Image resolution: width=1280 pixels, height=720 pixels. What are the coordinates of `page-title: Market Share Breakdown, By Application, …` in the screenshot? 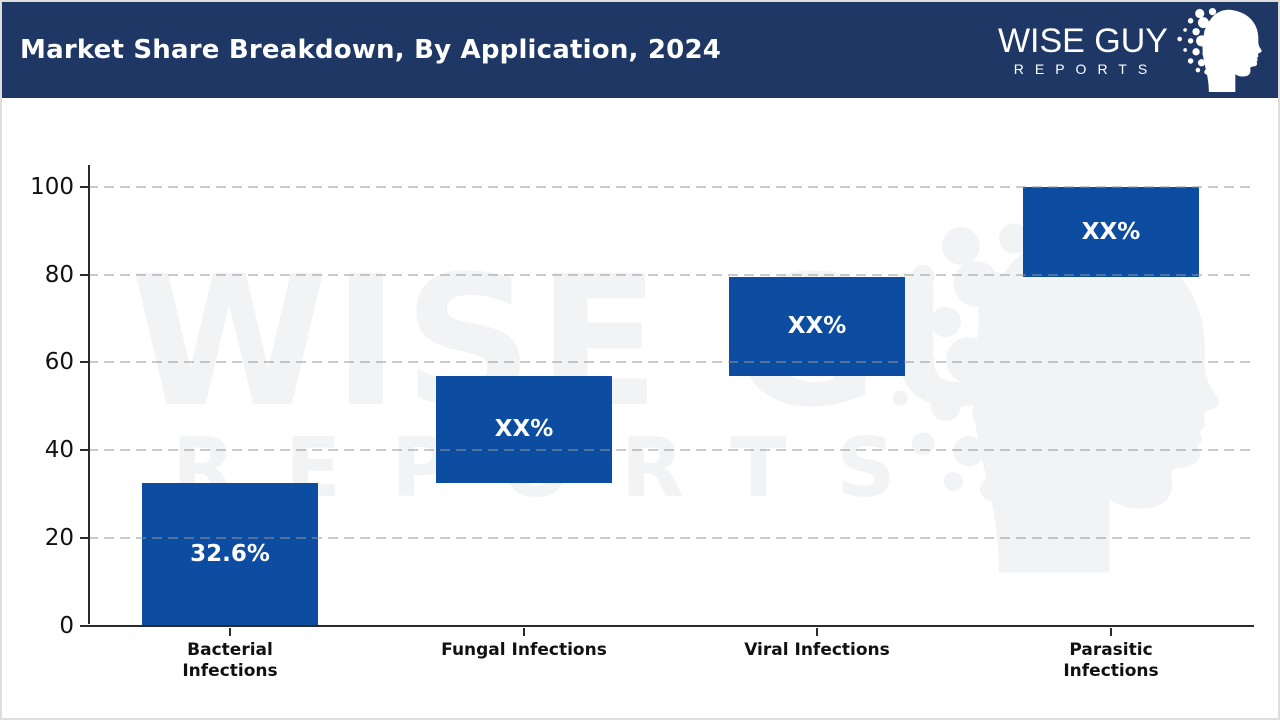 It's located at (371, 50).